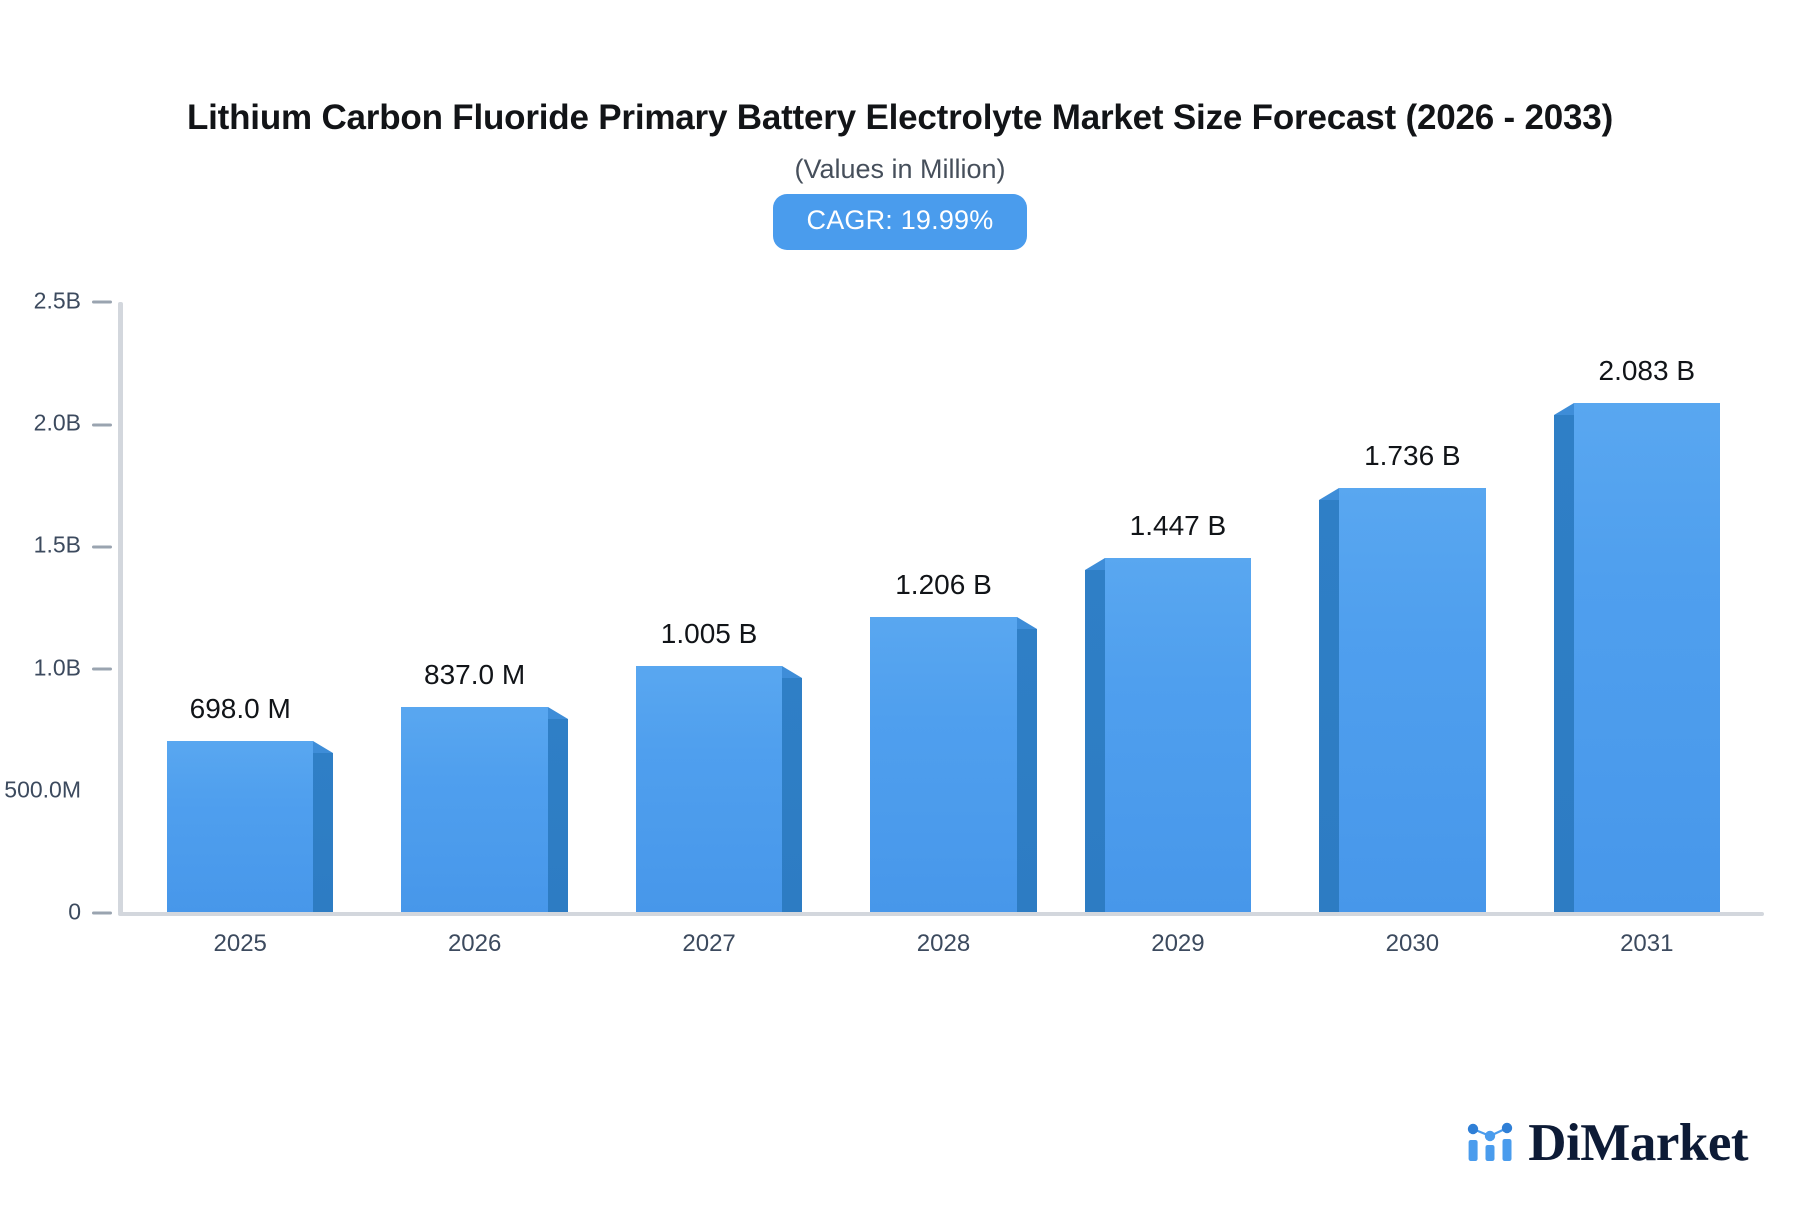 The height and width of the screenshot is (1212, 1800). I want to click on bar-2025: 698.0 M, so click(250, 604).